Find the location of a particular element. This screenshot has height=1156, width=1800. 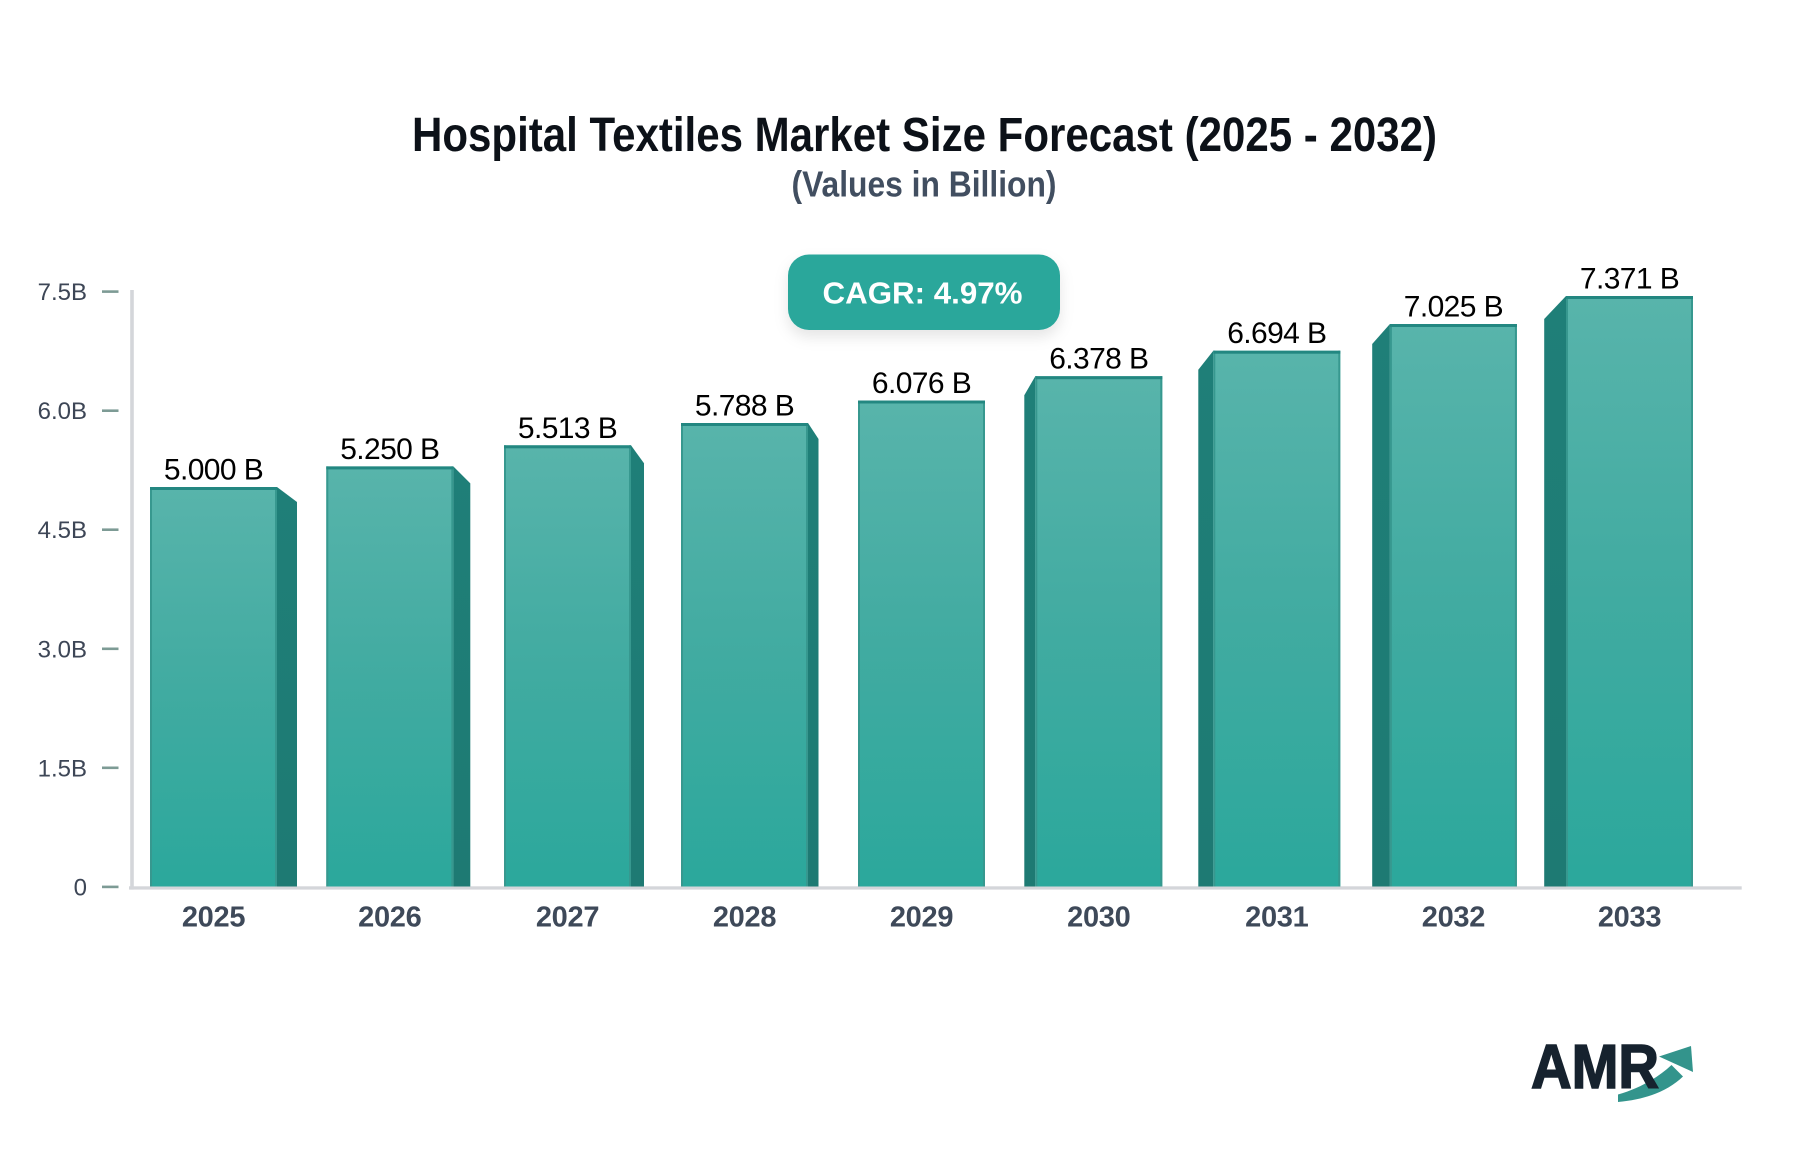

svg-text: 2030 is located at coordinates (1098, 918).